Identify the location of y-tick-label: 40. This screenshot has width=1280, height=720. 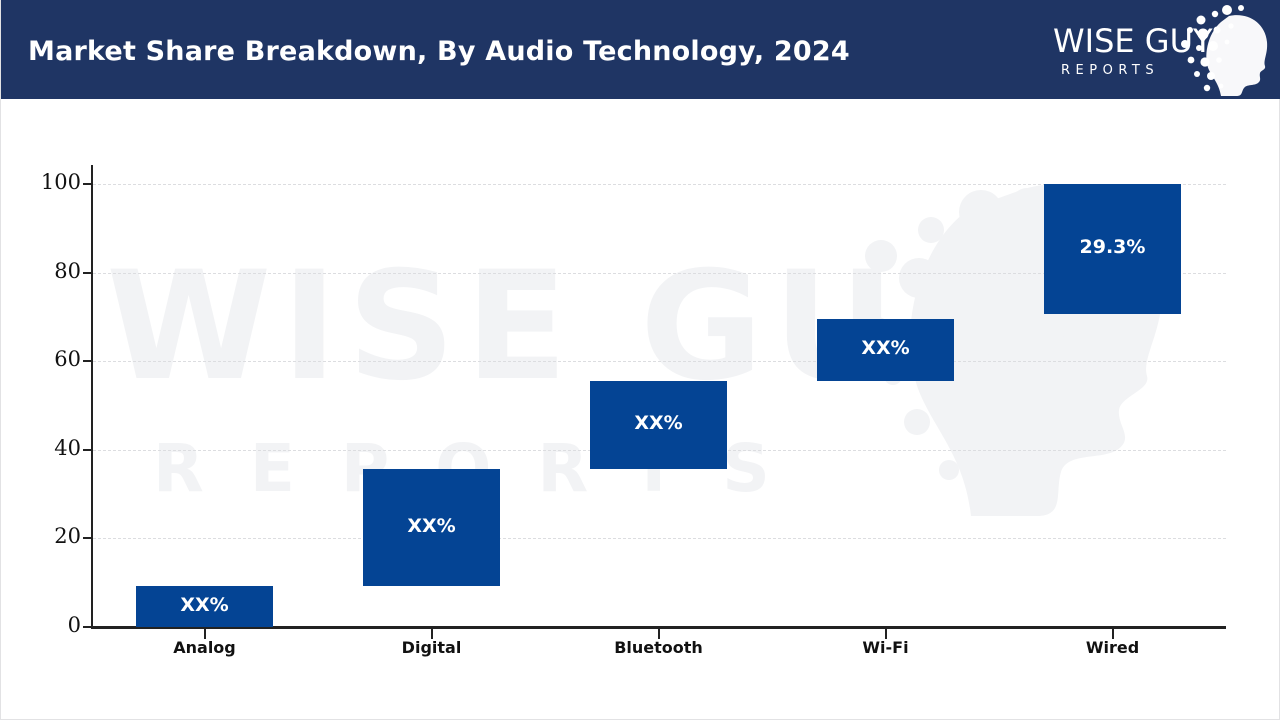
(67, 447).